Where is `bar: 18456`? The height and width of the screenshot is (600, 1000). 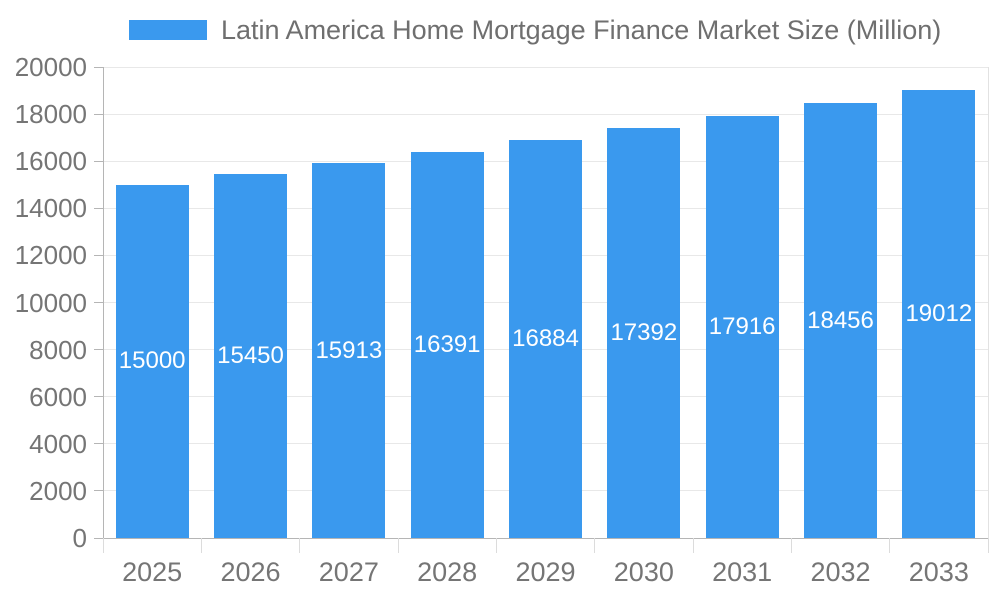 bar: 18456 is located at coordinates (840, 320).